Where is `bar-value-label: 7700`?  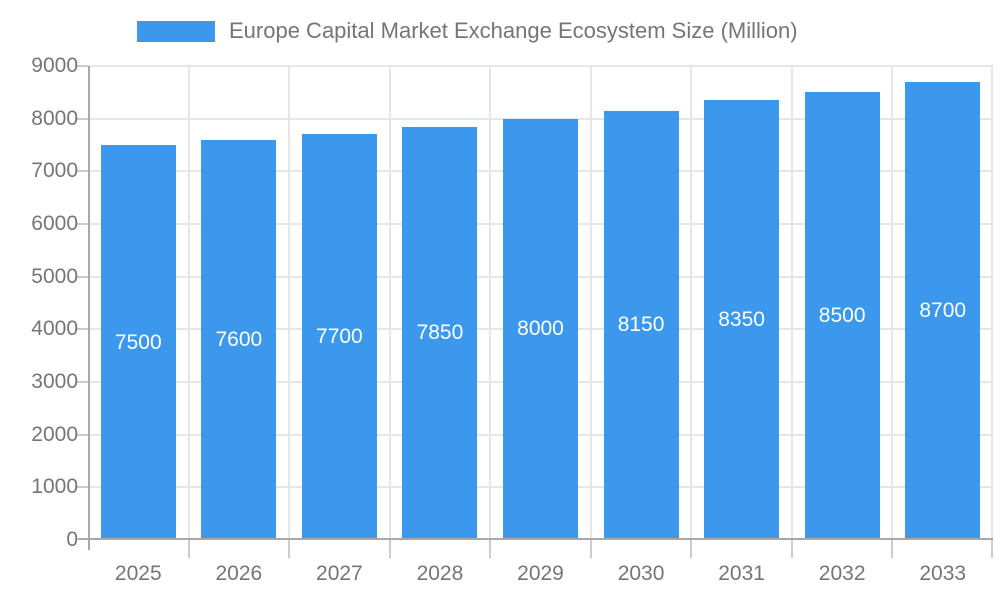
bar-value-label: 7700 is located at coordinates (339, 337).